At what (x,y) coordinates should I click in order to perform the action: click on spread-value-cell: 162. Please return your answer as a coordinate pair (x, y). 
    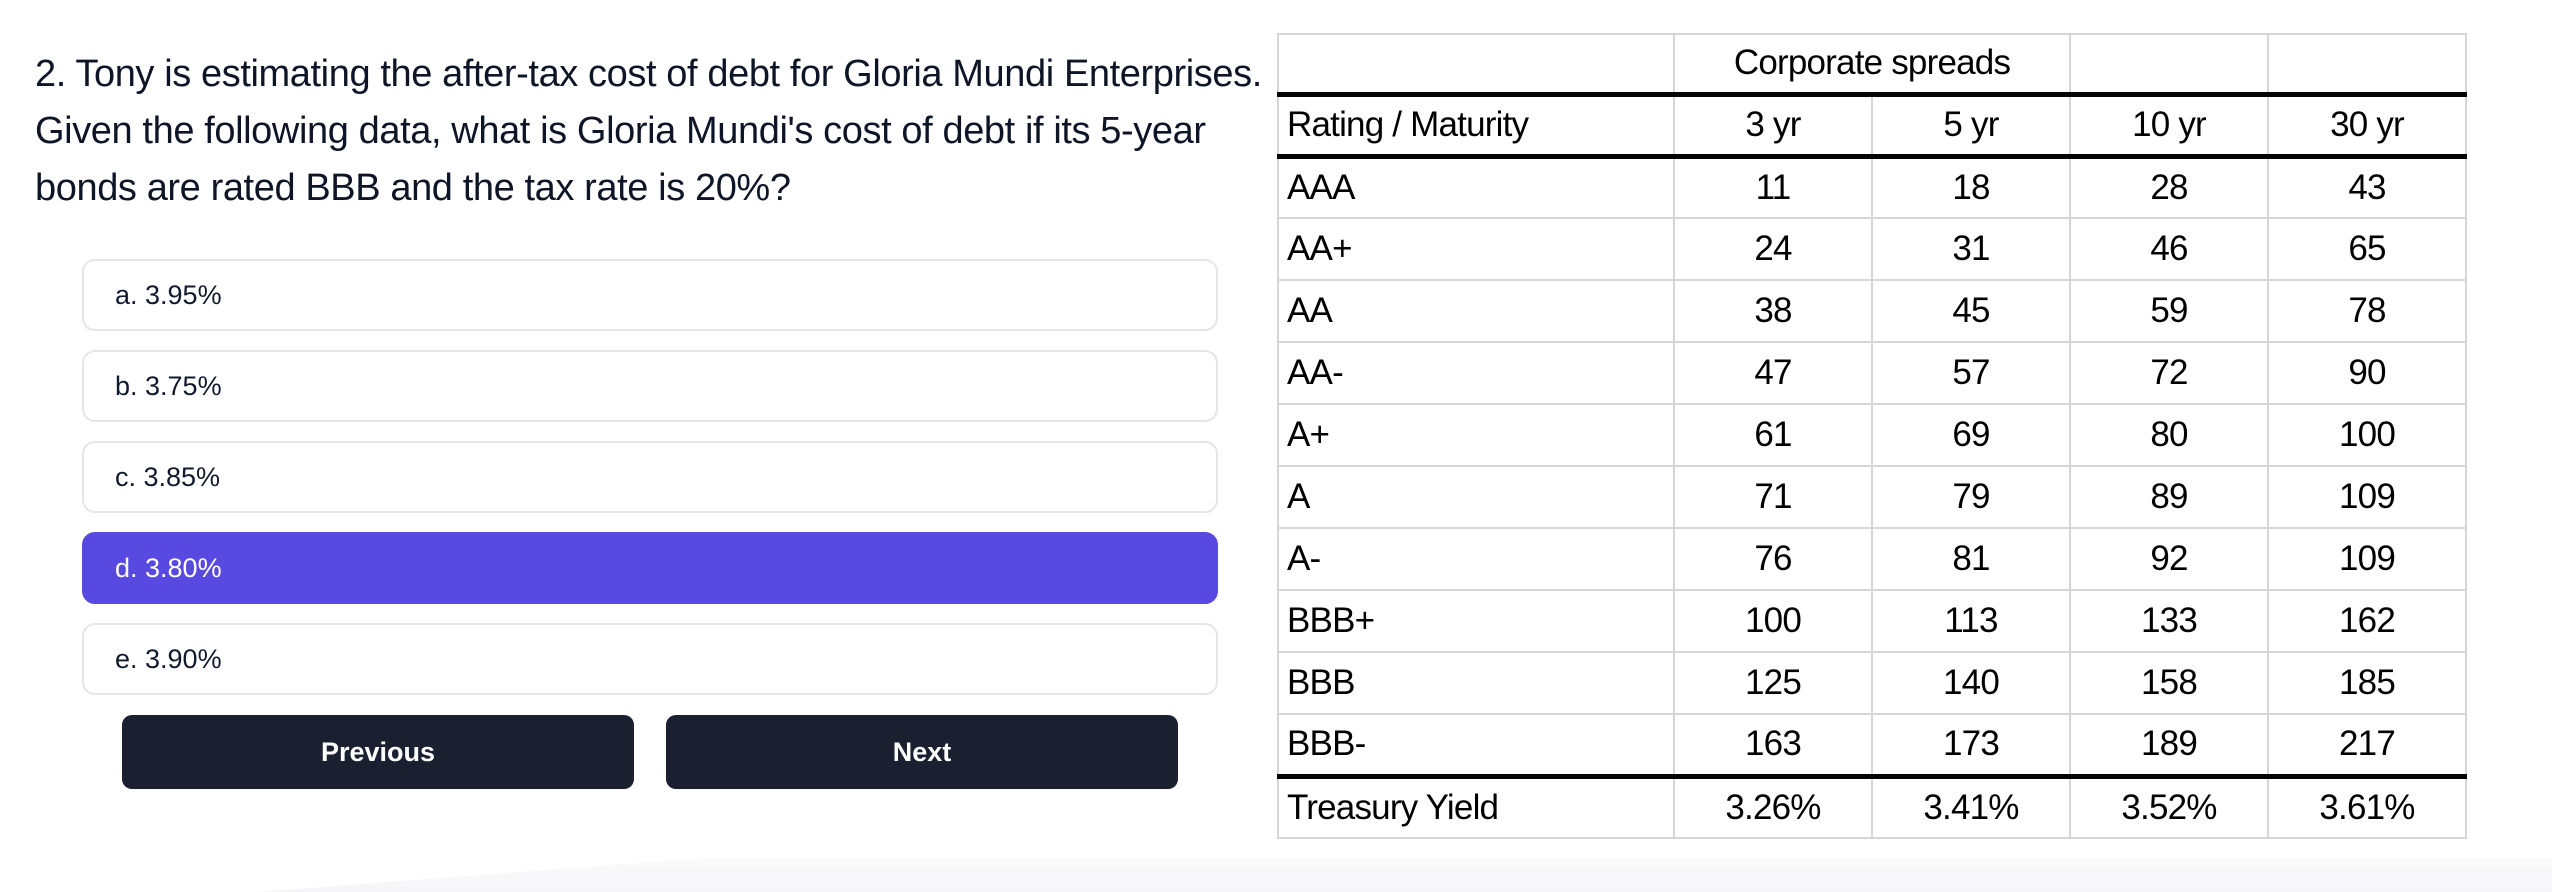
    Looking at the image, I should click on (2367, 621).